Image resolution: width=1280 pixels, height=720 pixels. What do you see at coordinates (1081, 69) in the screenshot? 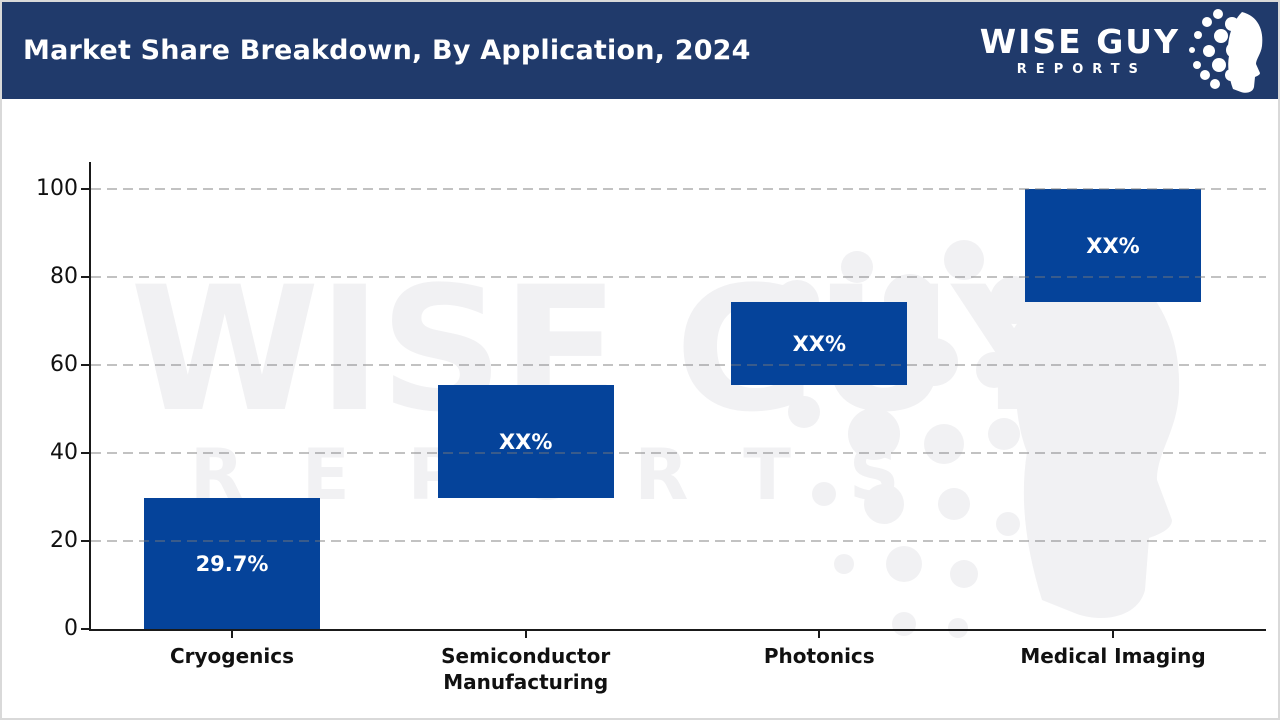
I see `logo-reports-text: REPORTS` at bounding box center [1081, 69].